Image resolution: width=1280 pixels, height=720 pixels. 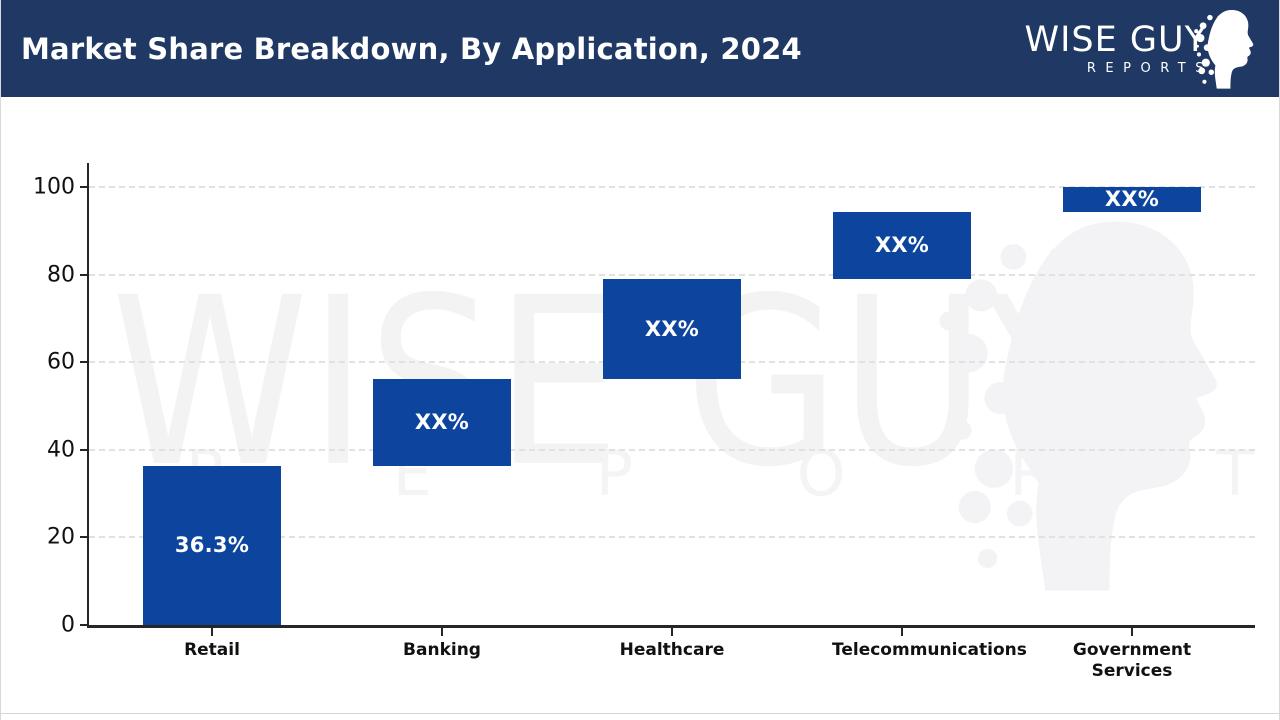 I want to click on x-category-text: Government Services, so click(x=1132, y=661).